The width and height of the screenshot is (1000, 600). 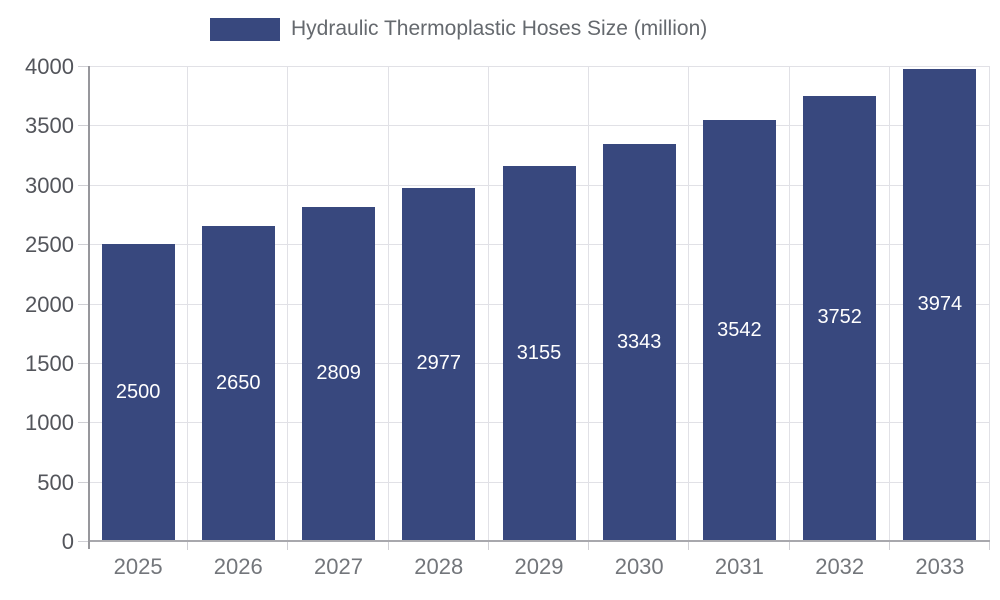 I want to click on x-axis-tick-label: 2031, so click(x=739, y=566).